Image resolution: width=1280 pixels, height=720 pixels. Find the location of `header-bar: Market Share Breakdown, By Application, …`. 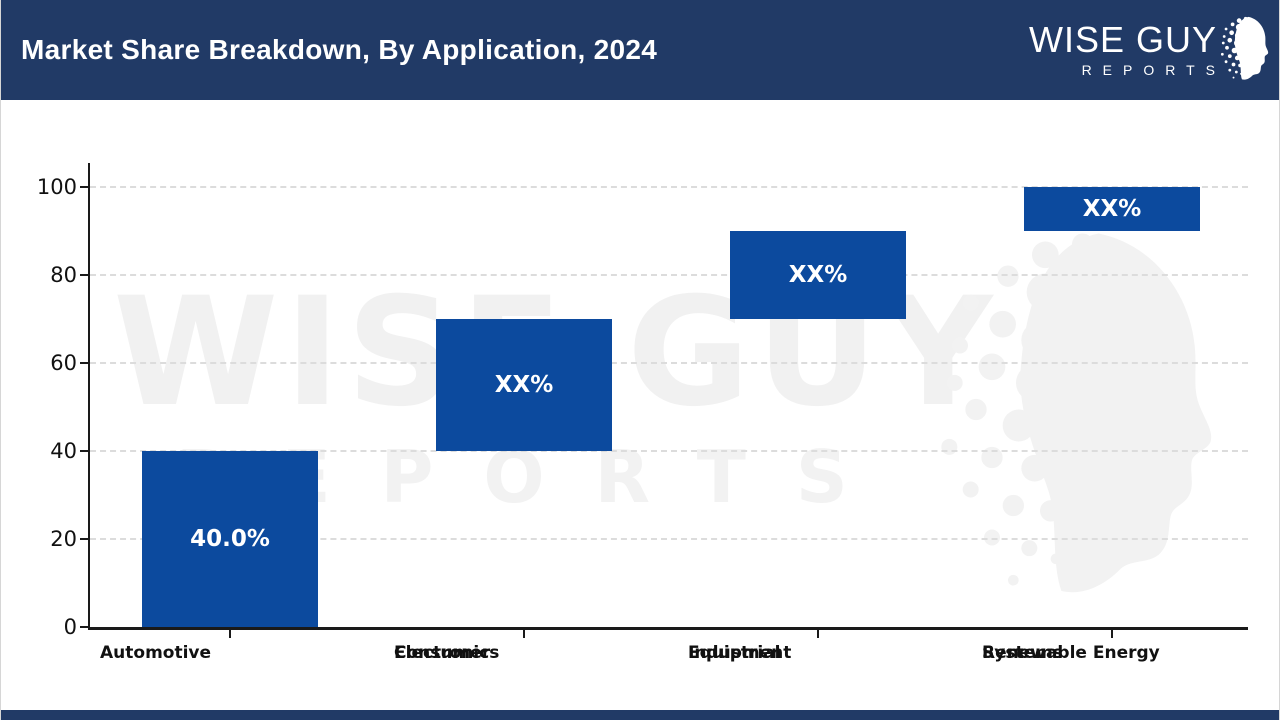

header-bar: Market Share Breakdown, By Application, … is located at coordinates (640, 50).